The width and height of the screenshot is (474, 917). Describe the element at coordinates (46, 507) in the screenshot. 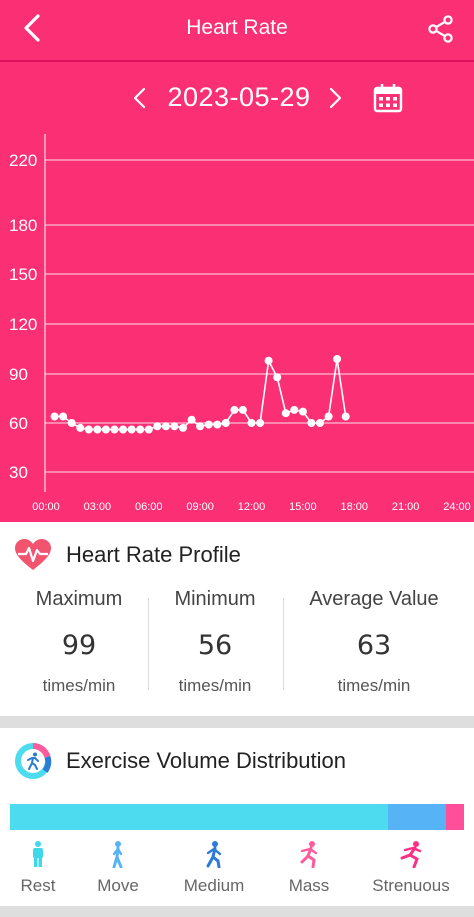

I see `x-tick-label: 00:00` at that location.